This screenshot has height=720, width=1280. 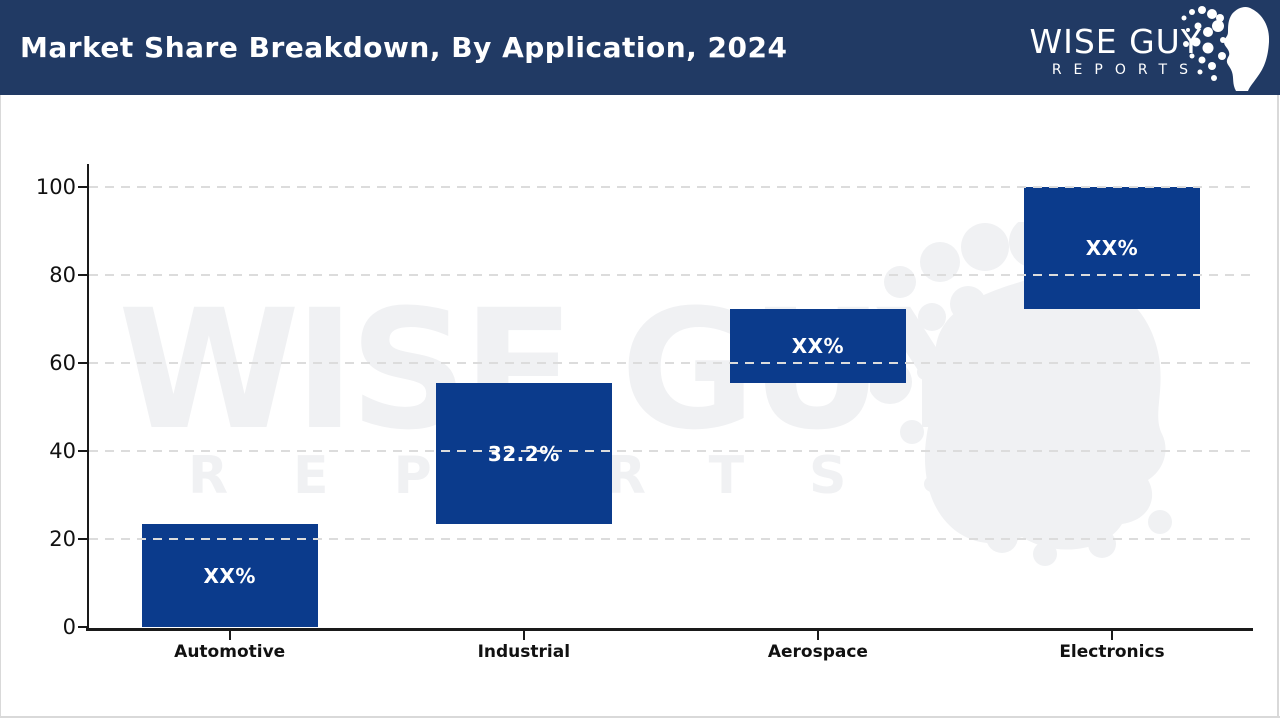 I want to click on bar-automotive, so click(x=229, y=575).